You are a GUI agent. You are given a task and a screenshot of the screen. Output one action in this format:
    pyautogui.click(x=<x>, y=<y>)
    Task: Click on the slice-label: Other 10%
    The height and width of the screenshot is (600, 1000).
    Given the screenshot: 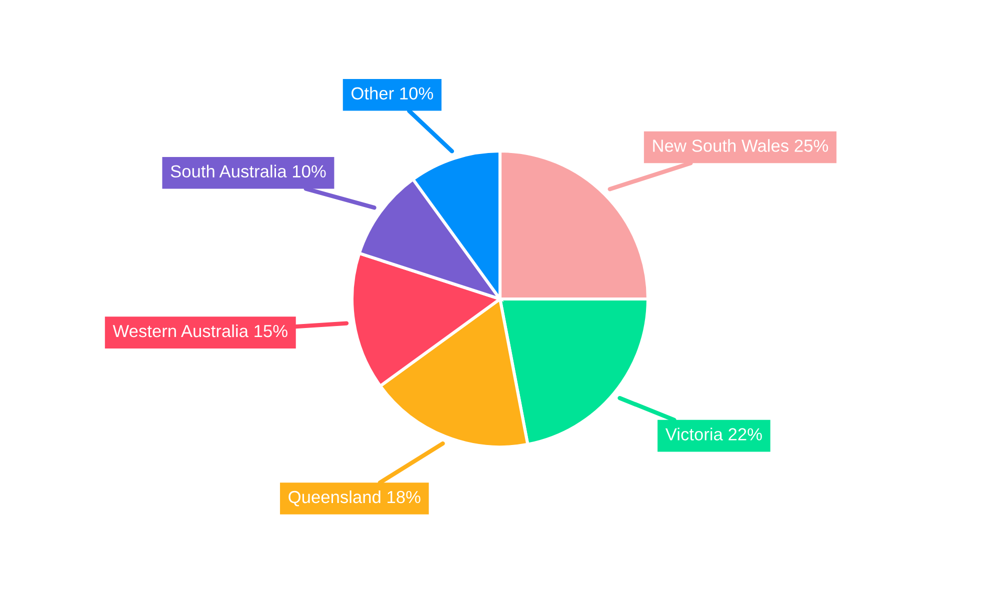 What is the action you would take?
    pyautogui.click(x=393, y=93)
    